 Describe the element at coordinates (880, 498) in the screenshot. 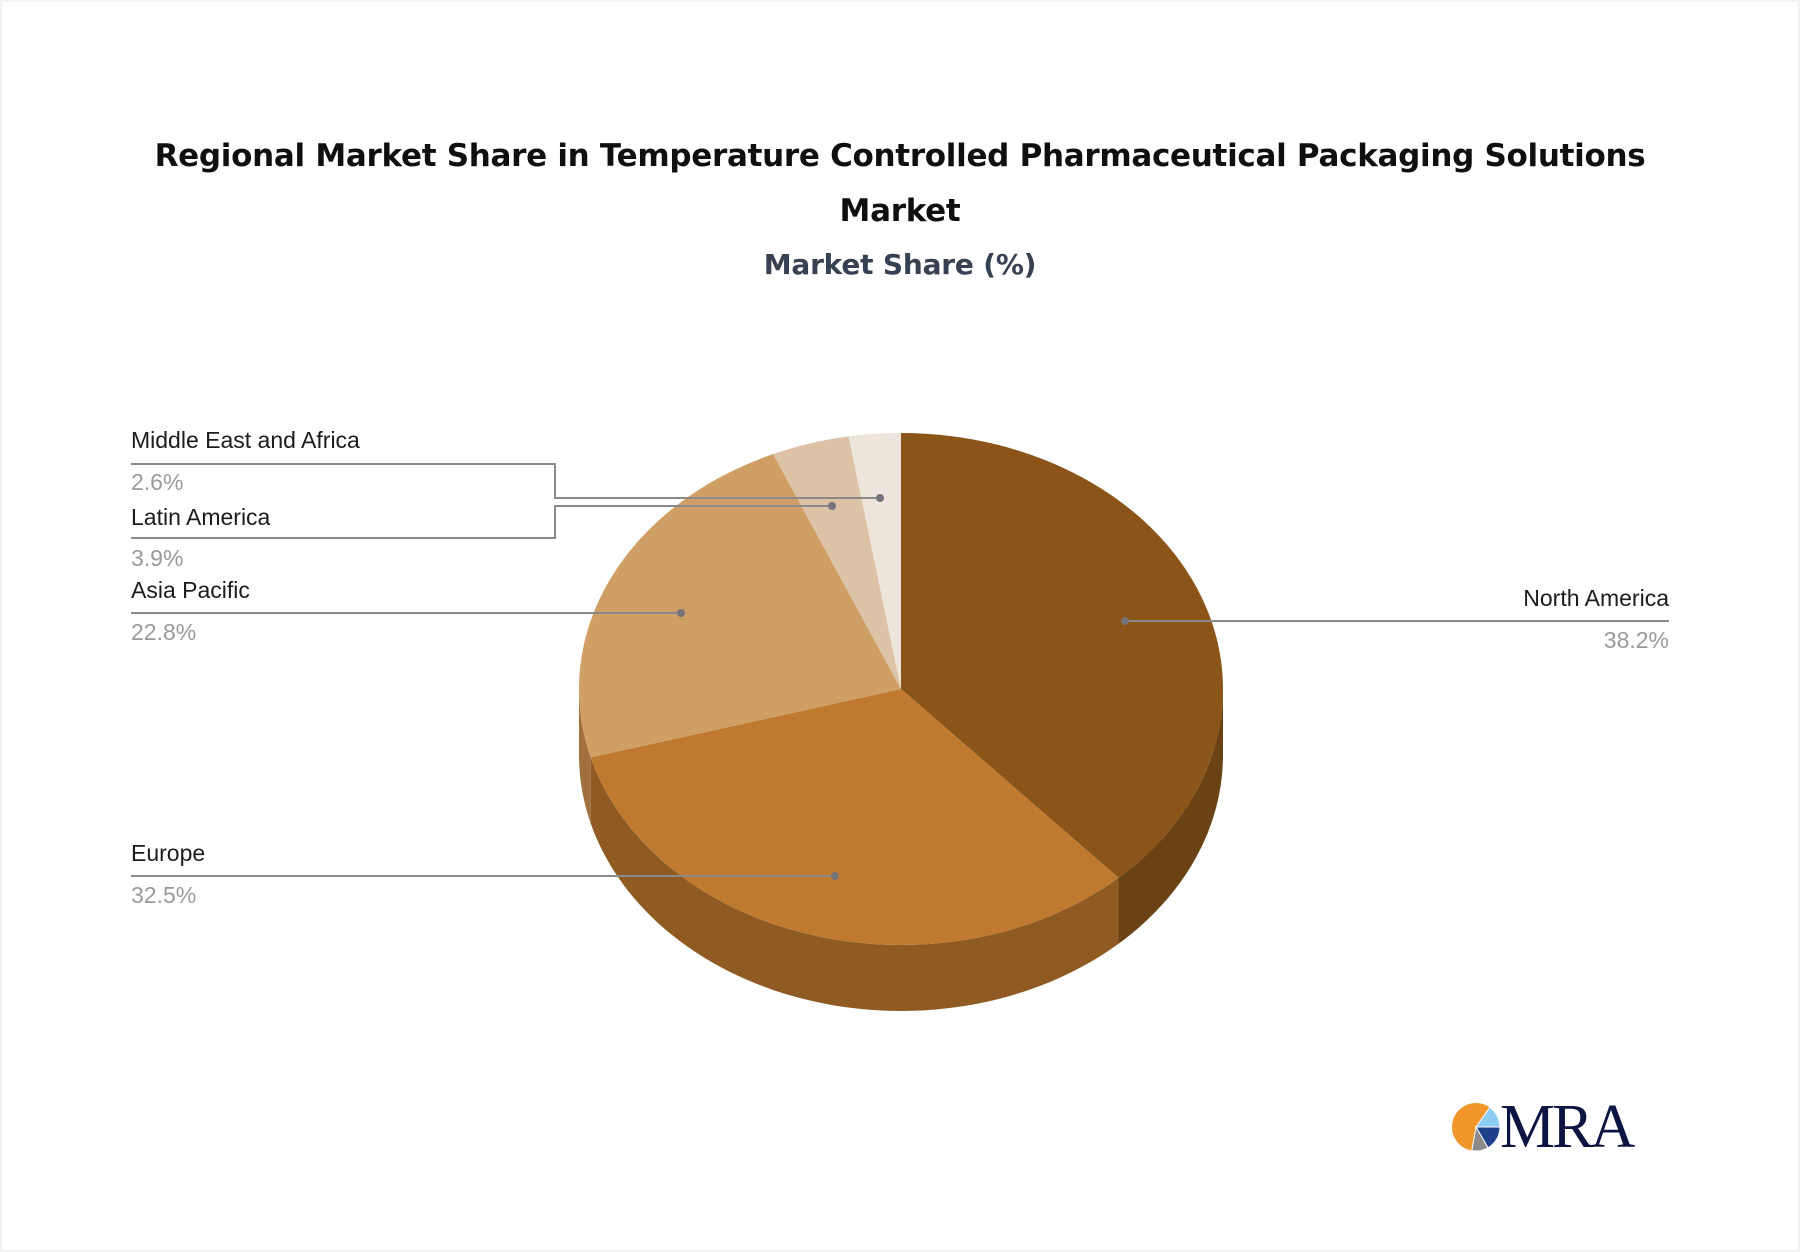

I see `leader-dot-middle-east-africa` at that location.